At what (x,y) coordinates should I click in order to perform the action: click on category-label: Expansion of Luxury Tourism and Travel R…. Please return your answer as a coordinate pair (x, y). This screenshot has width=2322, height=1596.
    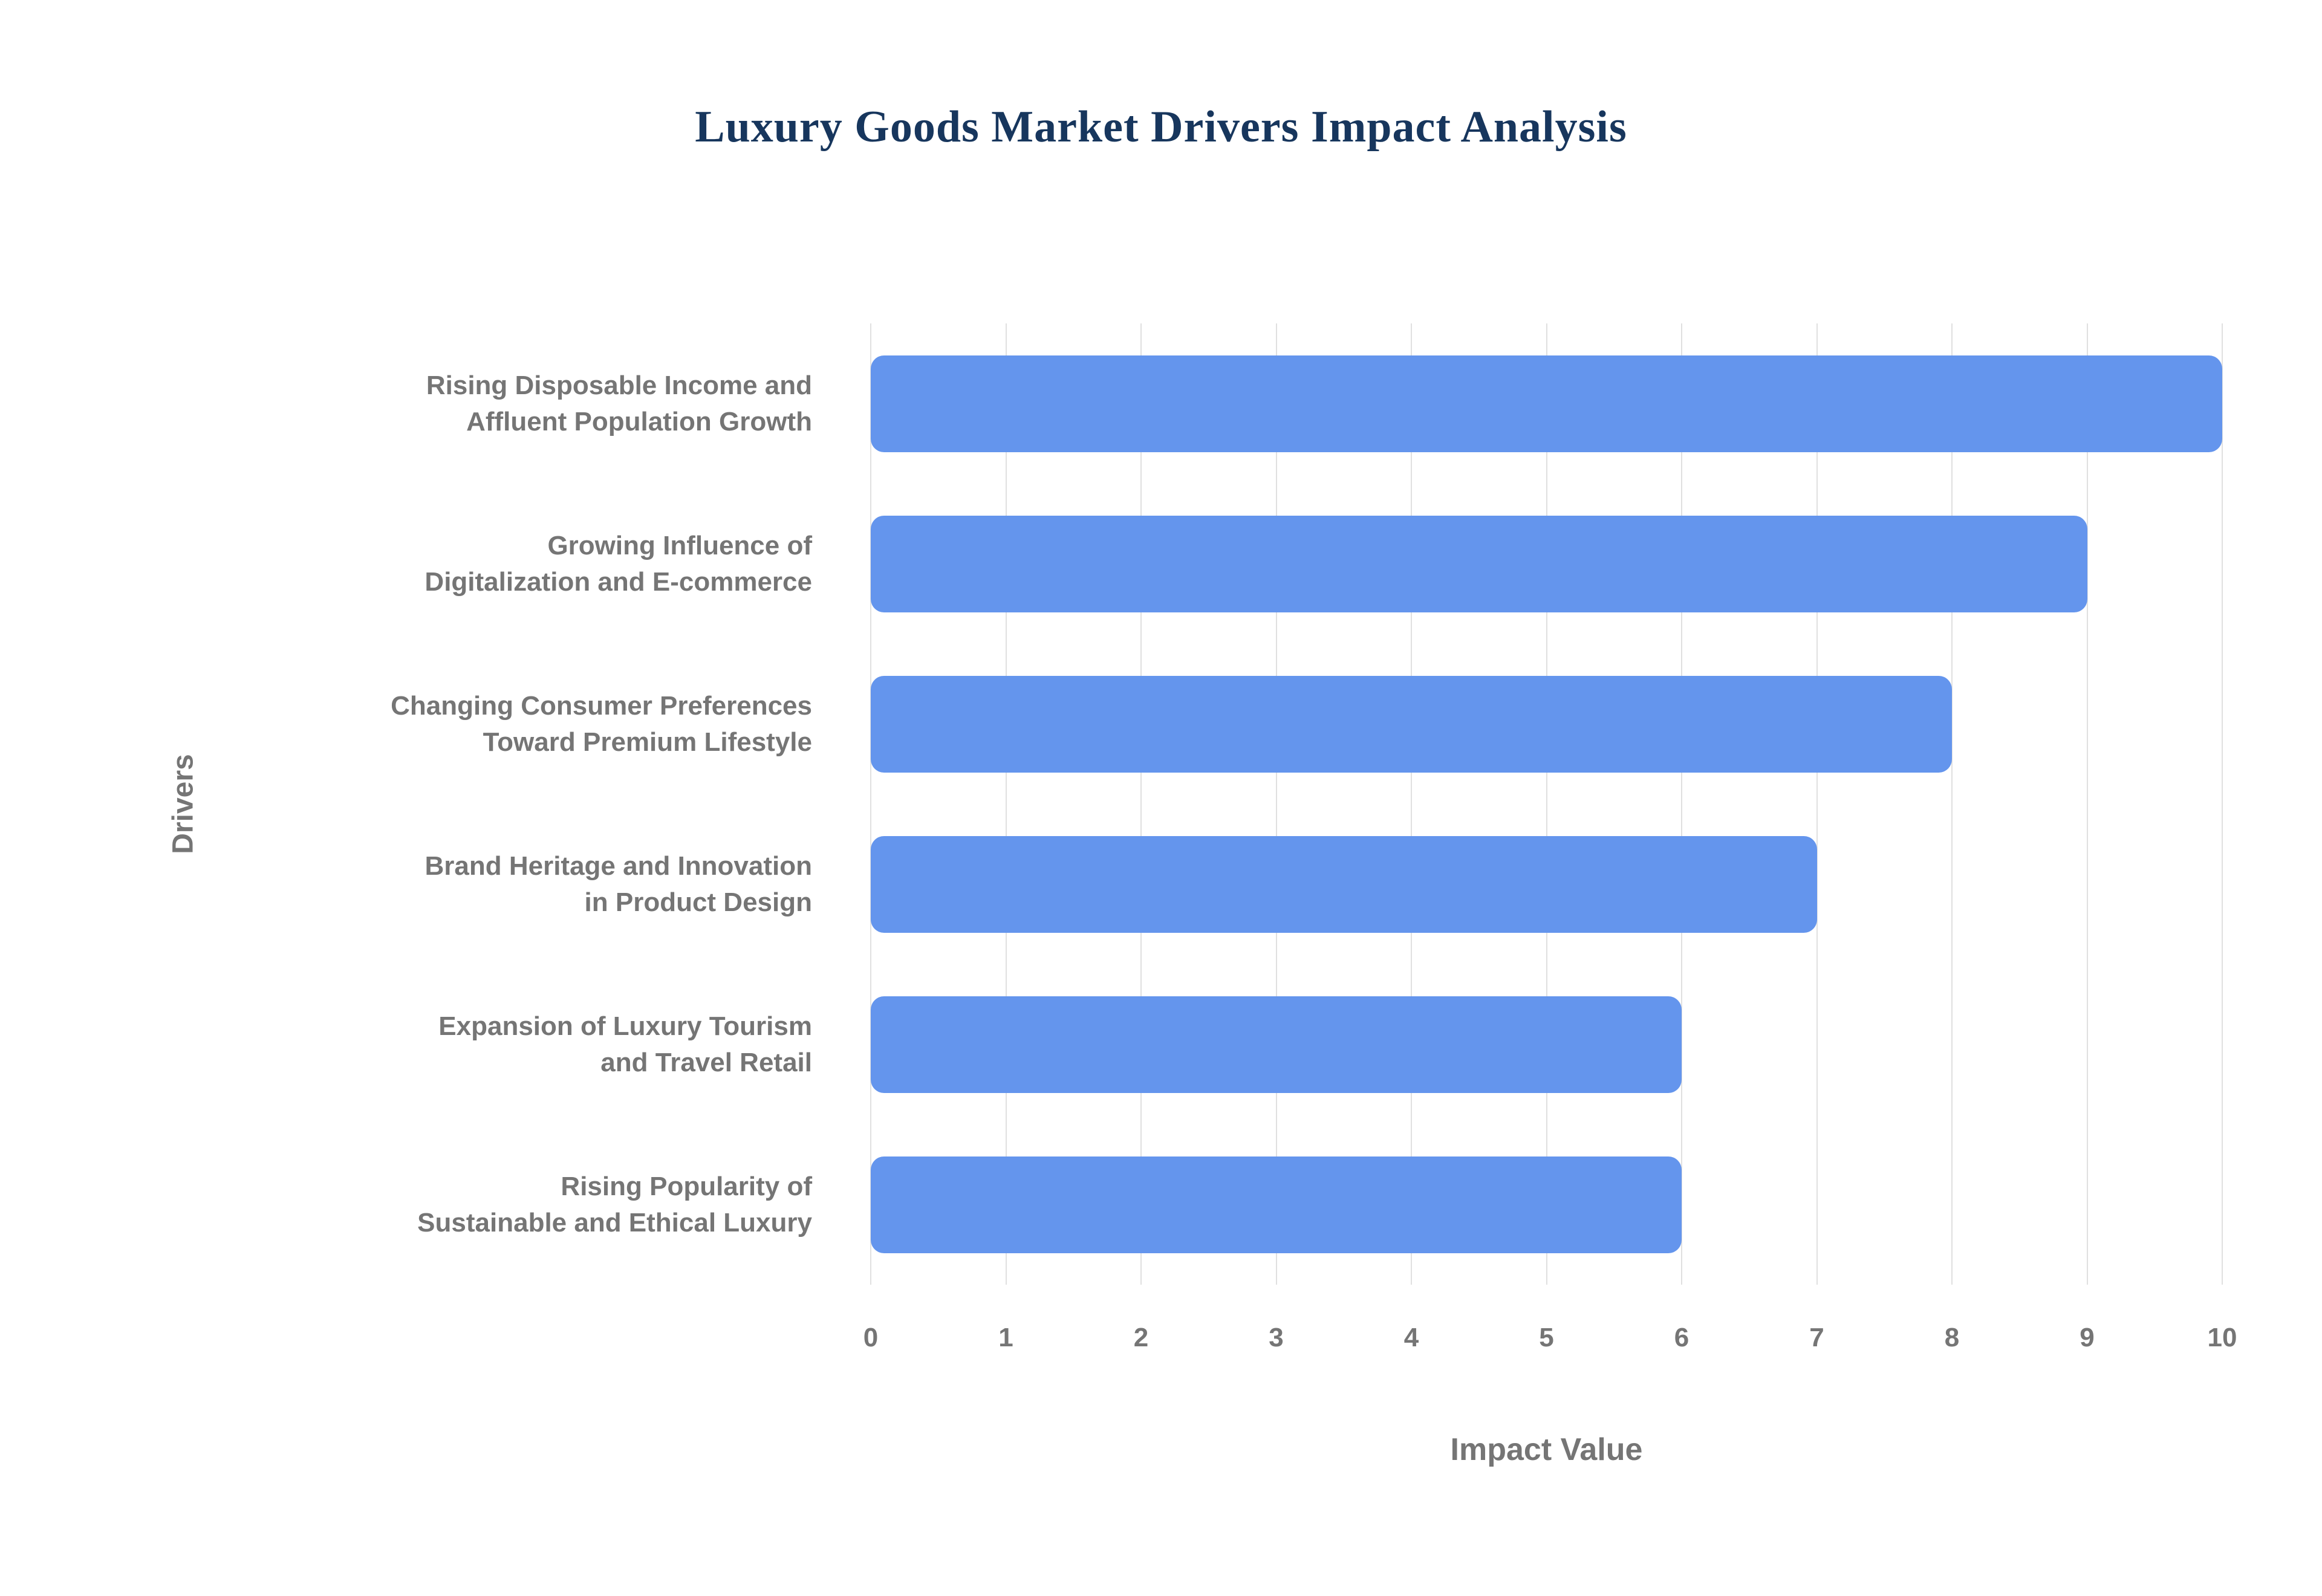
    Looking at the image, I should click on (625, 1044).